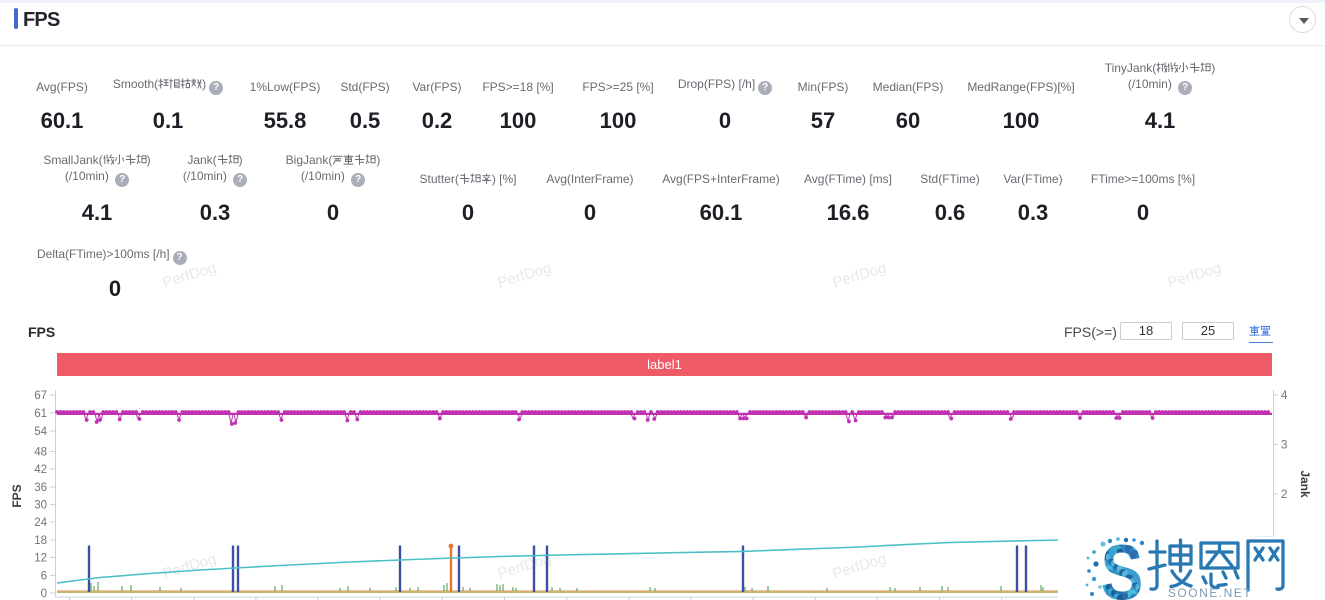  I want to click on svg-text: 30, so click(40, 506).